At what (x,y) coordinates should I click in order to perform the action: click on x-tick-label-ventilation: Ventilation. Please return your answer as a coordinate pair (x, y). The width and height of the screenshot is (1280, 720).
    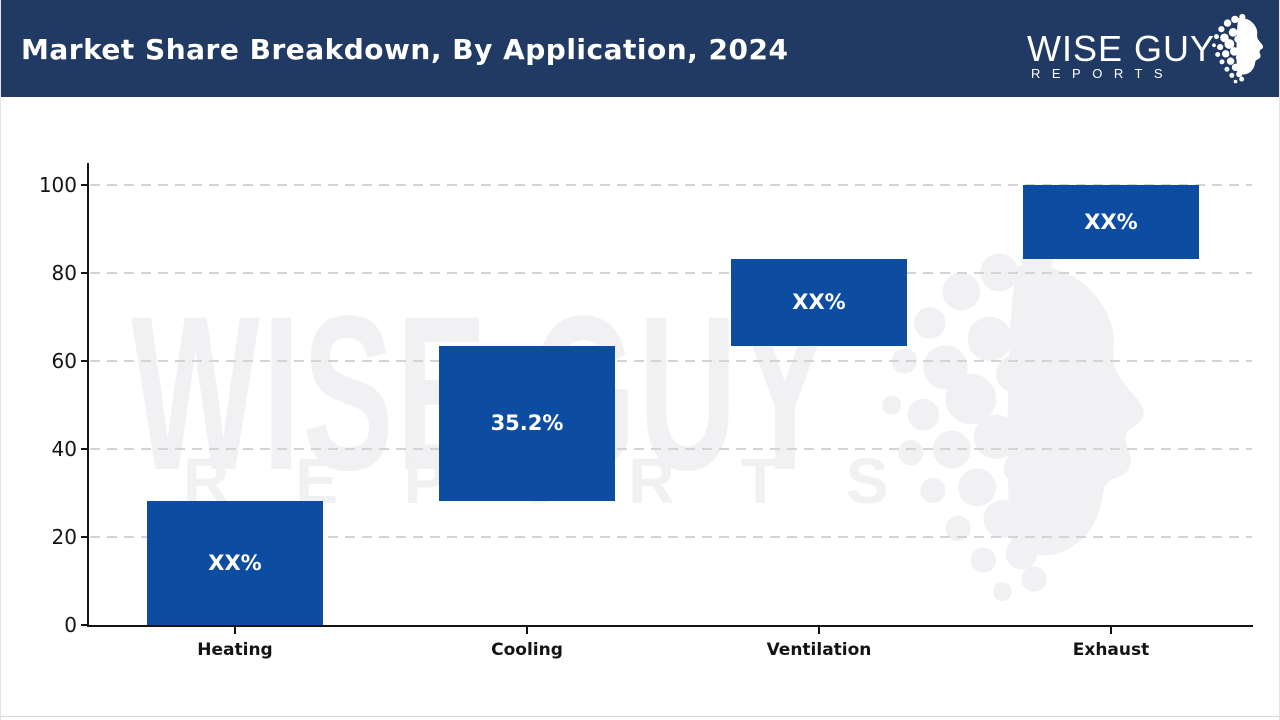
    Looking at the image, I should click on (819, 650).